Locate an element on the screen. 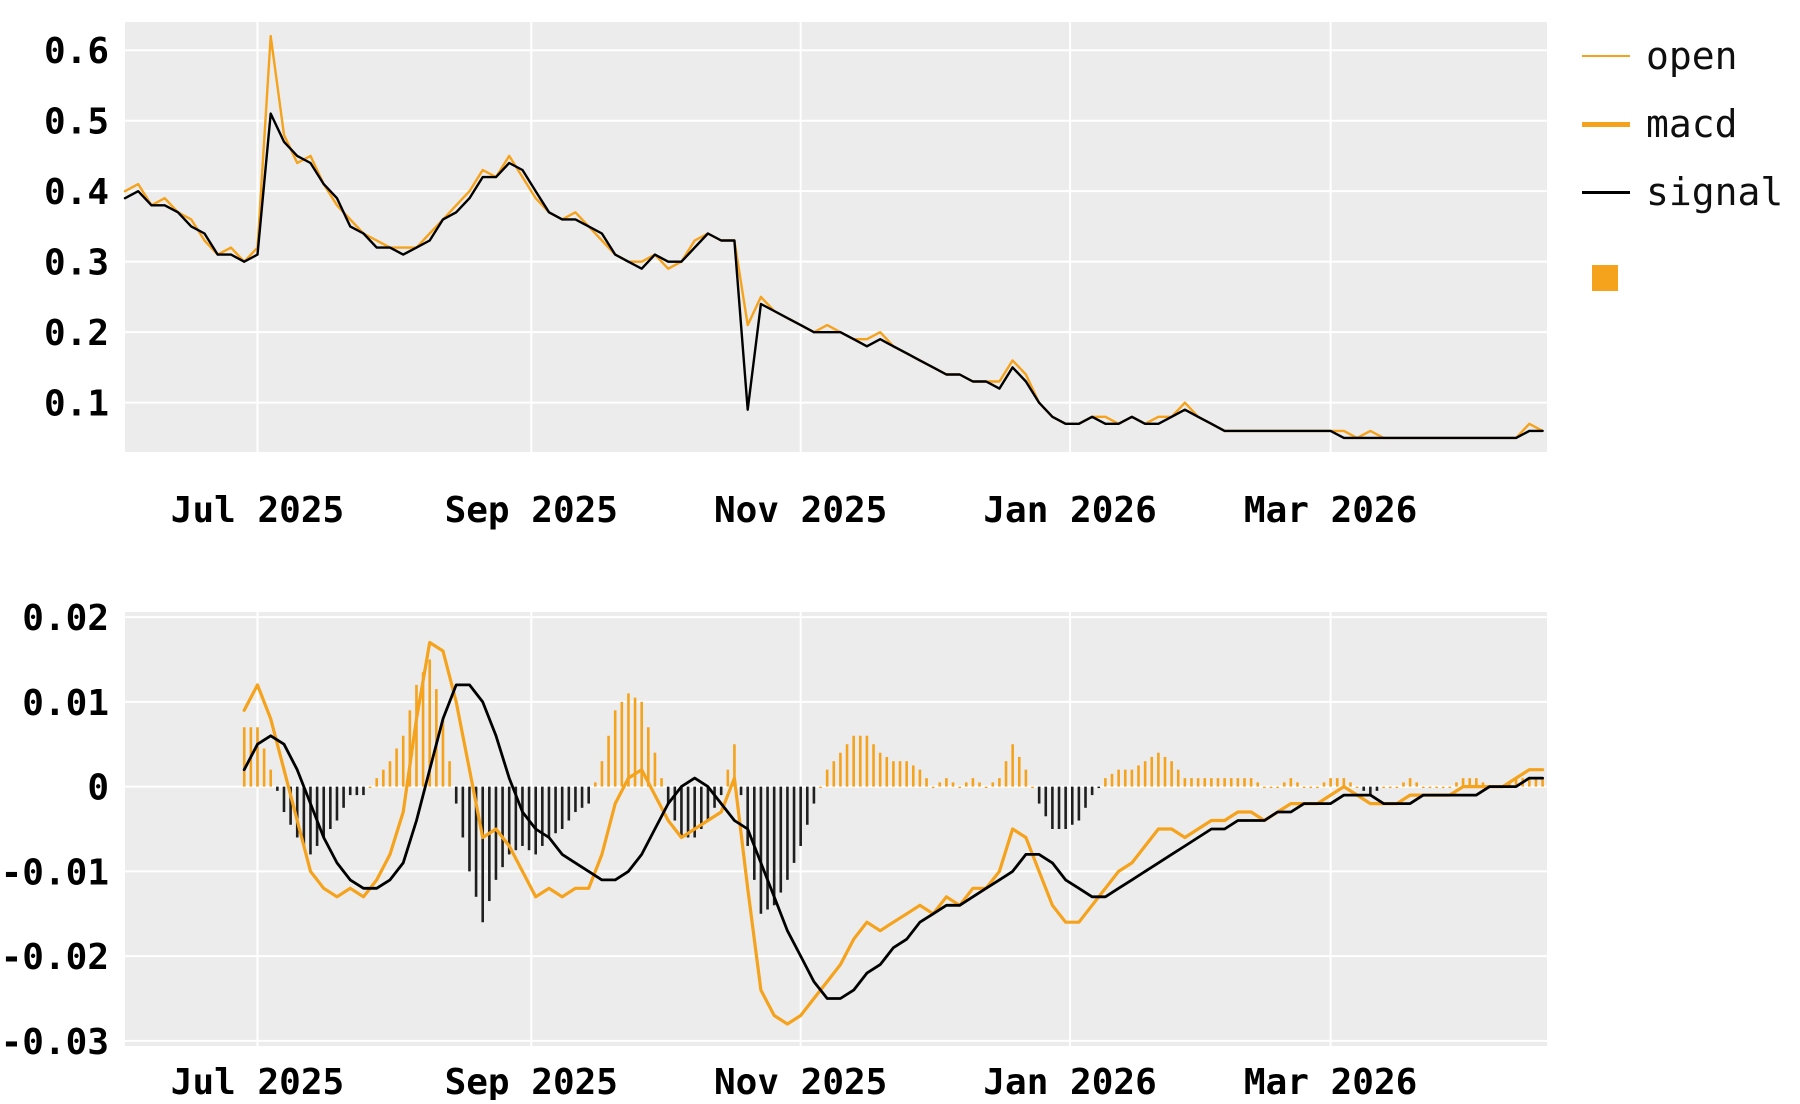  legend-item-open: open is located at coordinates (1682, 56).